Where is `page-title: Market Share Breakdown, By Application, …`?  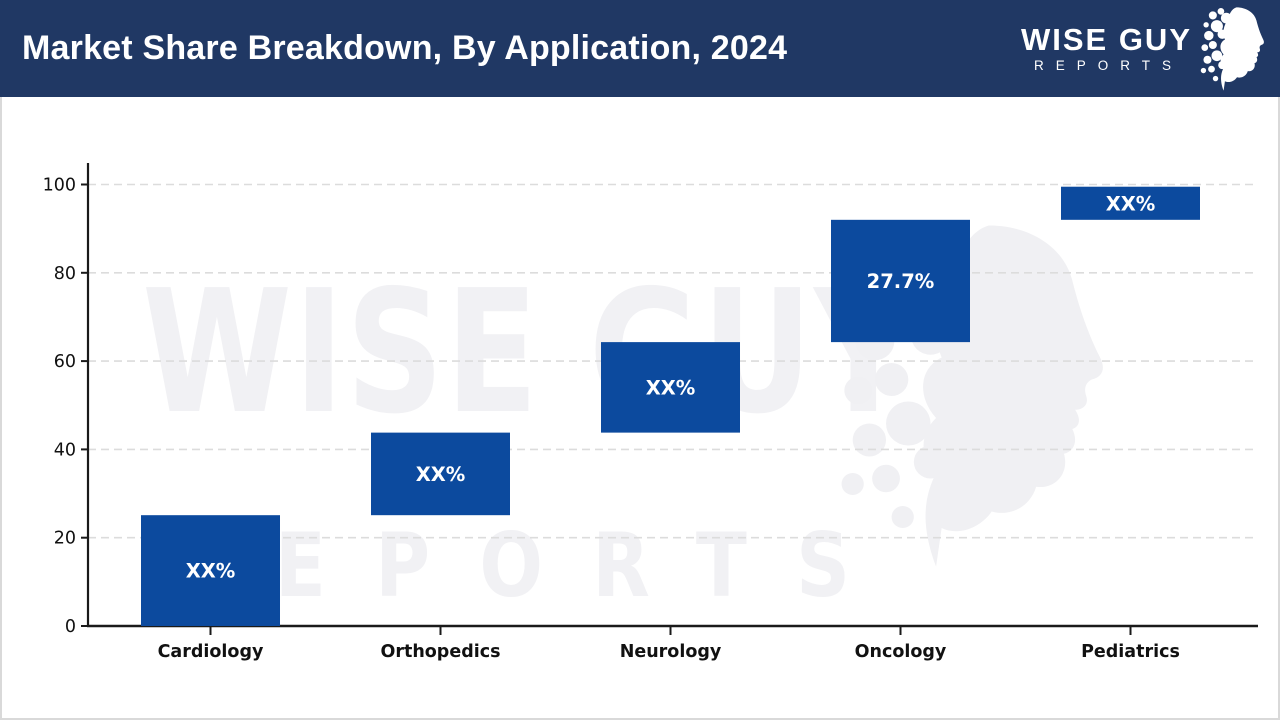 page-title: Market Share Breakdown, By Application, … is located at coordinates (405, 48).